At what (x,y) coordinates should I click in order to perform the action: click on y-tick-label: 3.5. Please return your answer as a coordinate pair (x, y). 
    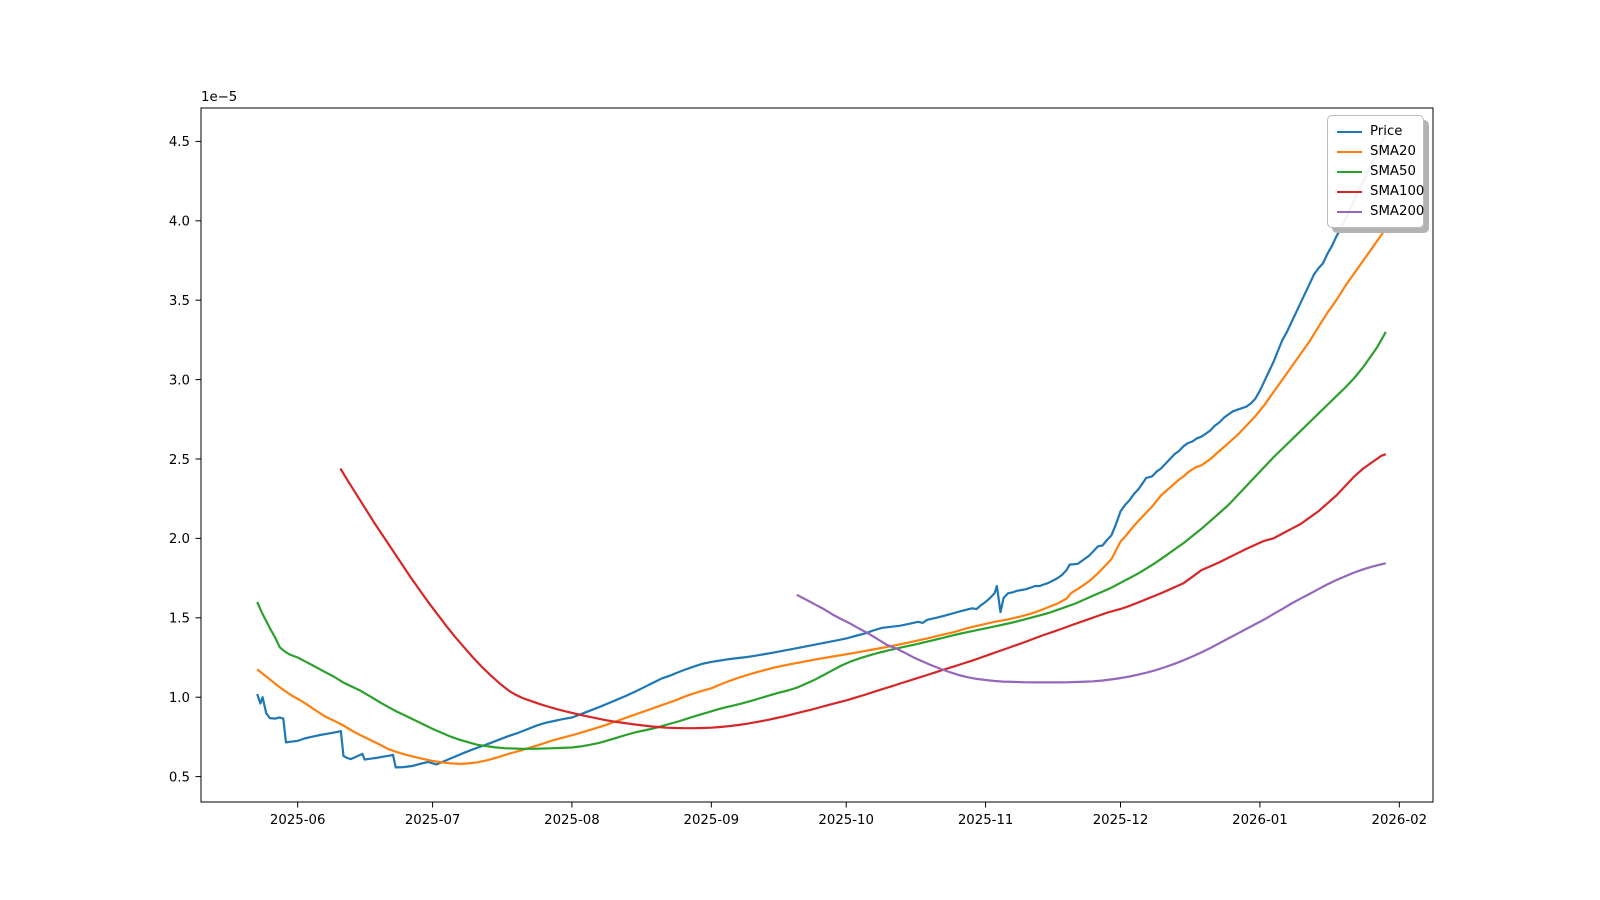
    Looking at the image, I should click on (179, 301).